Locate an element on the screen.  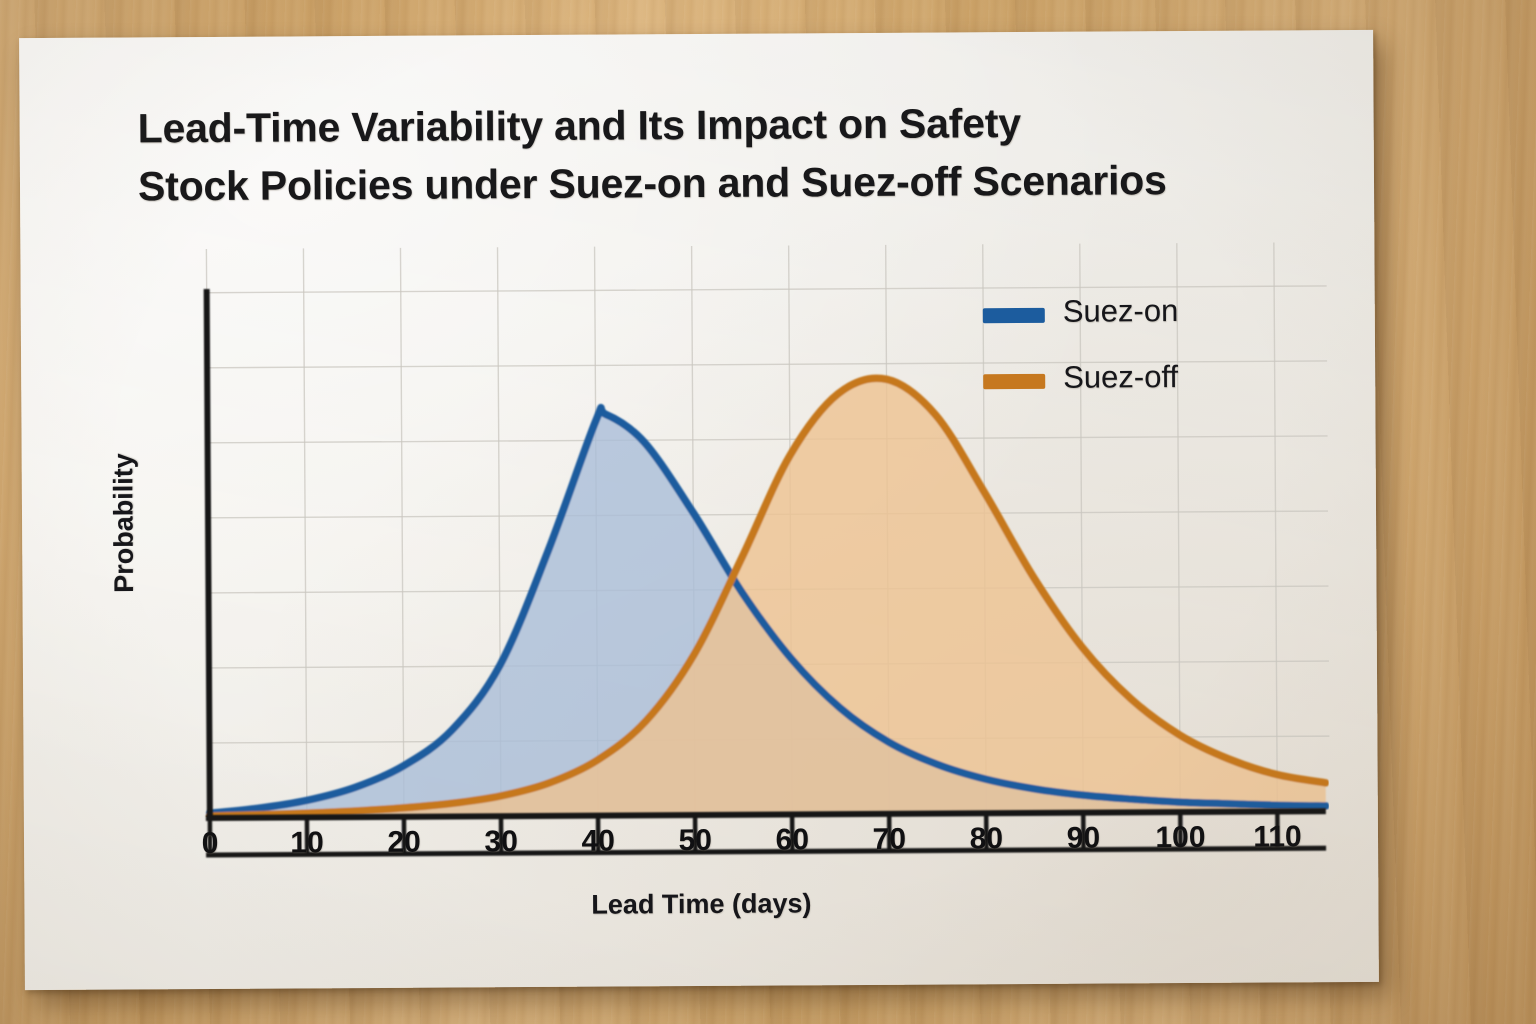
x-tick-label-0: 0 is located at coordinates (210, 843).